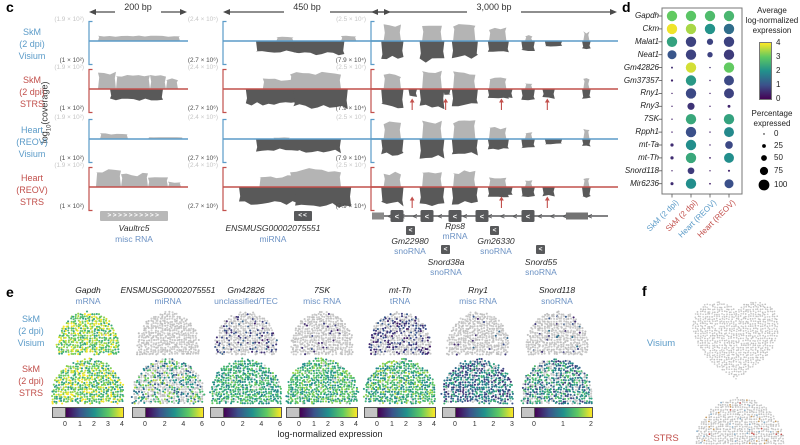 Image resolution: width=800 pixels, height=445 pixels. Describe the element at coordinates (661, 343) in the screenshot. I see `f-visium-label: Visium` at that location.